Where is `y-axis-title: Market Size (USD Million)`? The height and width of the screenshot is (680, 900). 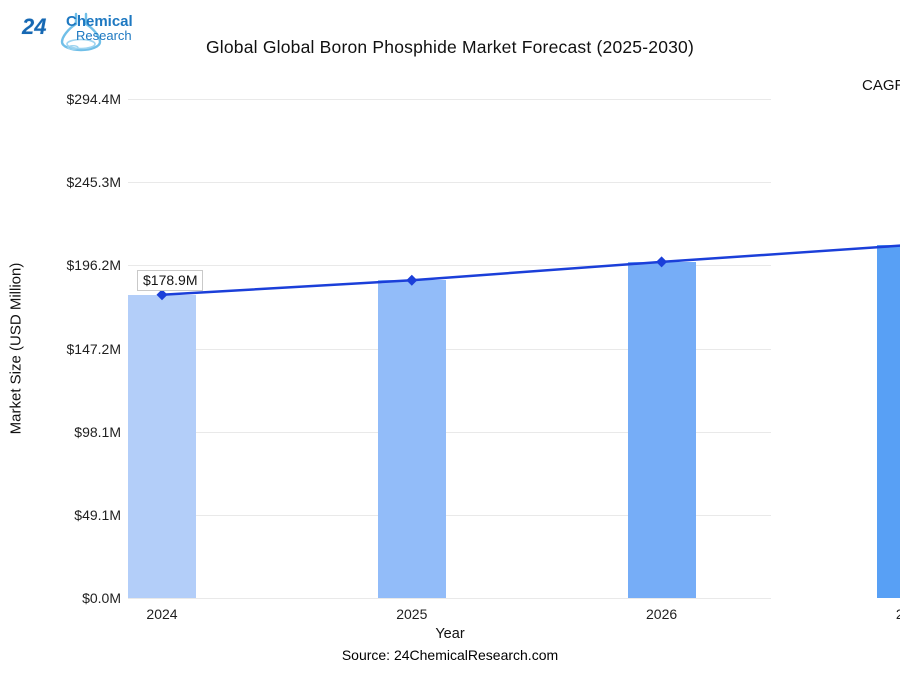
y-axis-title: Market Size (USD Million) is located at coordinates (16, 348).